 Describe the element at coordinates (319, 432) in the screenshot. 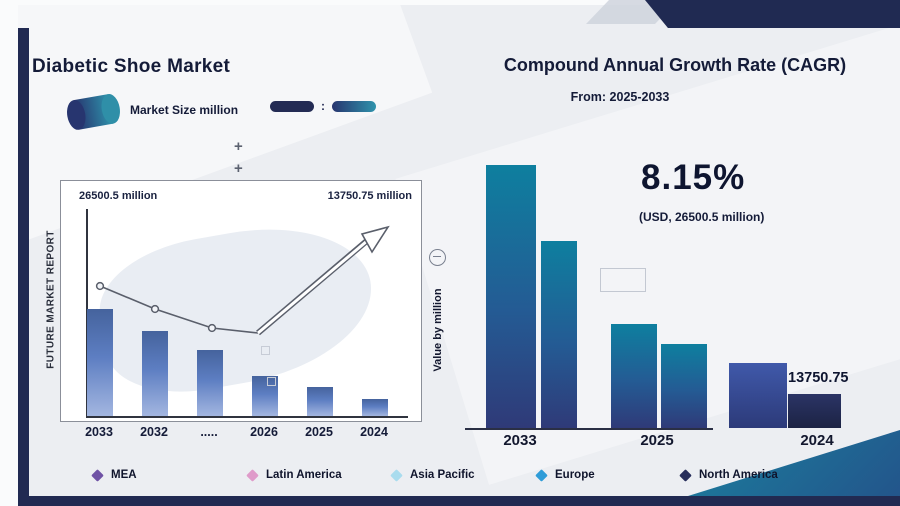

I see `axis-label-2025: 2025` at that location.